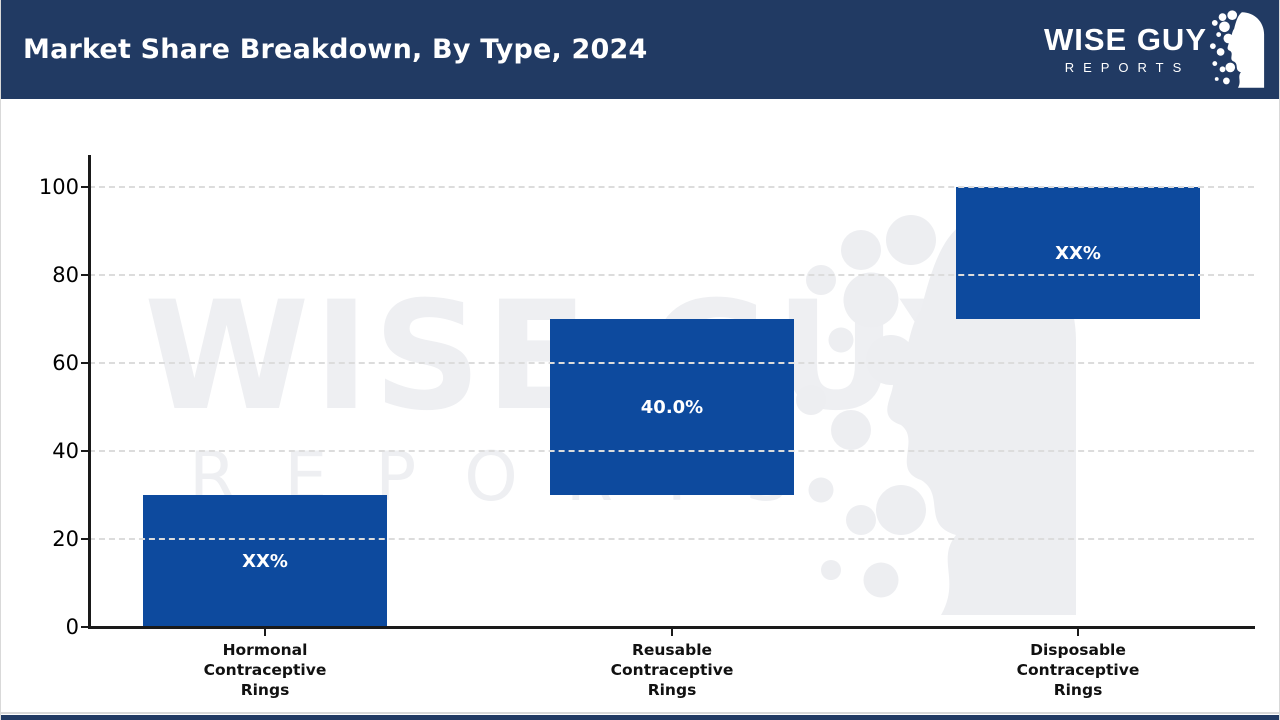 Image resolution: width=1280 pixels, height=720 pixels. I want to click on brand-logo-text: WISE GUY REPORTS, so click(1125, 49).